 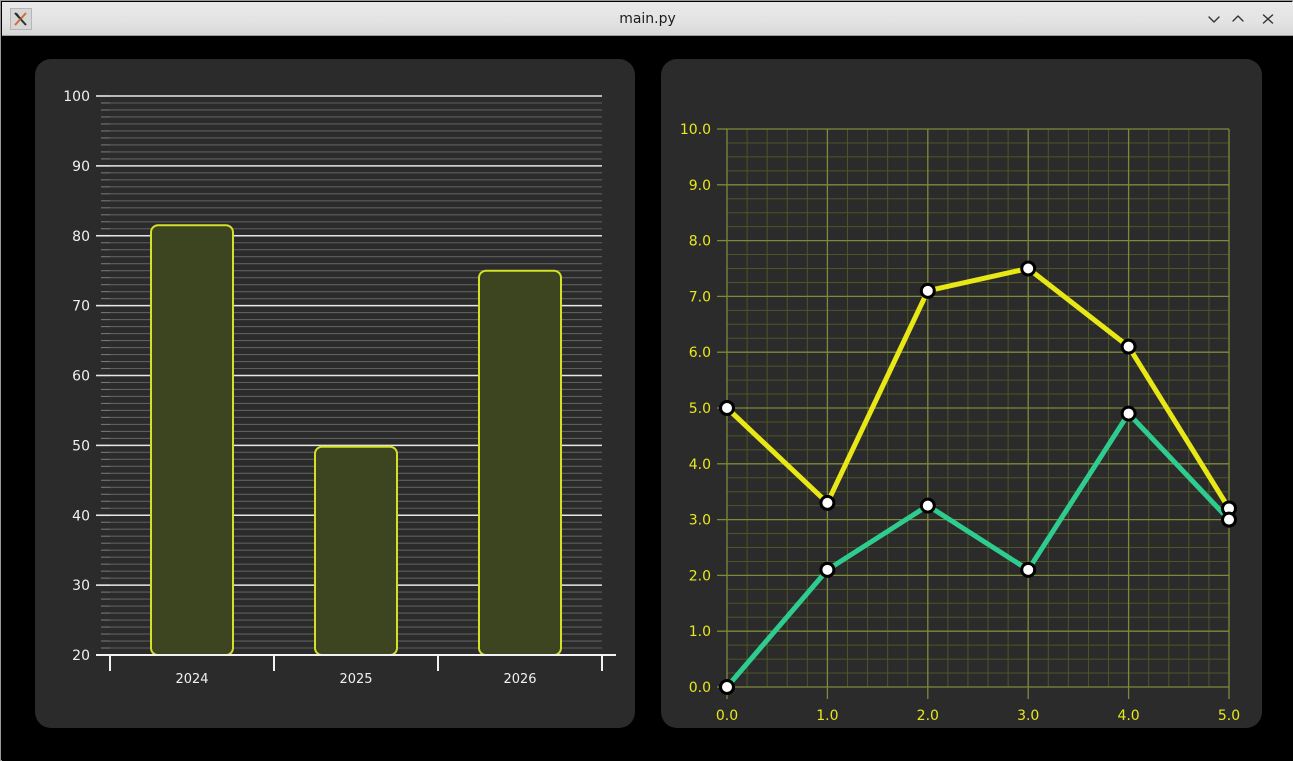 What do you see at coordinates (191, 679) in the screenshot?
I see `bar-x-tick-label: 2024` at bounding box center [191, 679].